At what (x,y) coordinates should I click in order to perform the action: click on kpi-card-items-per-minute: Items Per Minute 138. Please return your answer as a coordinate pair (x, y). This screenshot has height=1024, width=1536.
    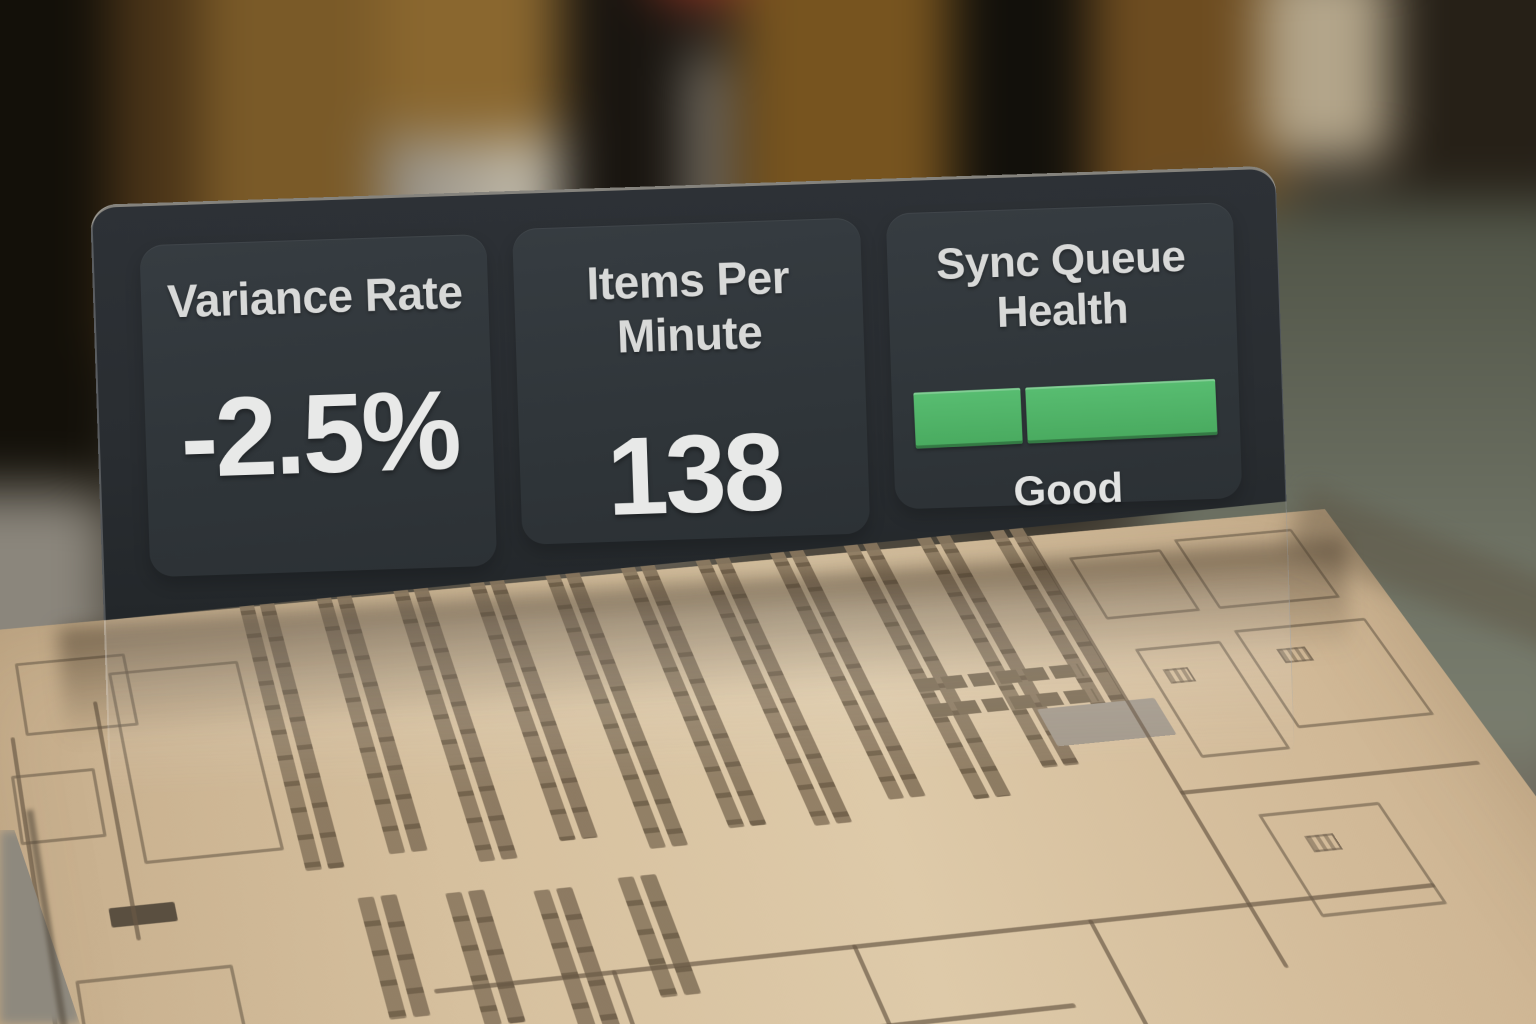
    Looking at the image, I should click on (691, 380).